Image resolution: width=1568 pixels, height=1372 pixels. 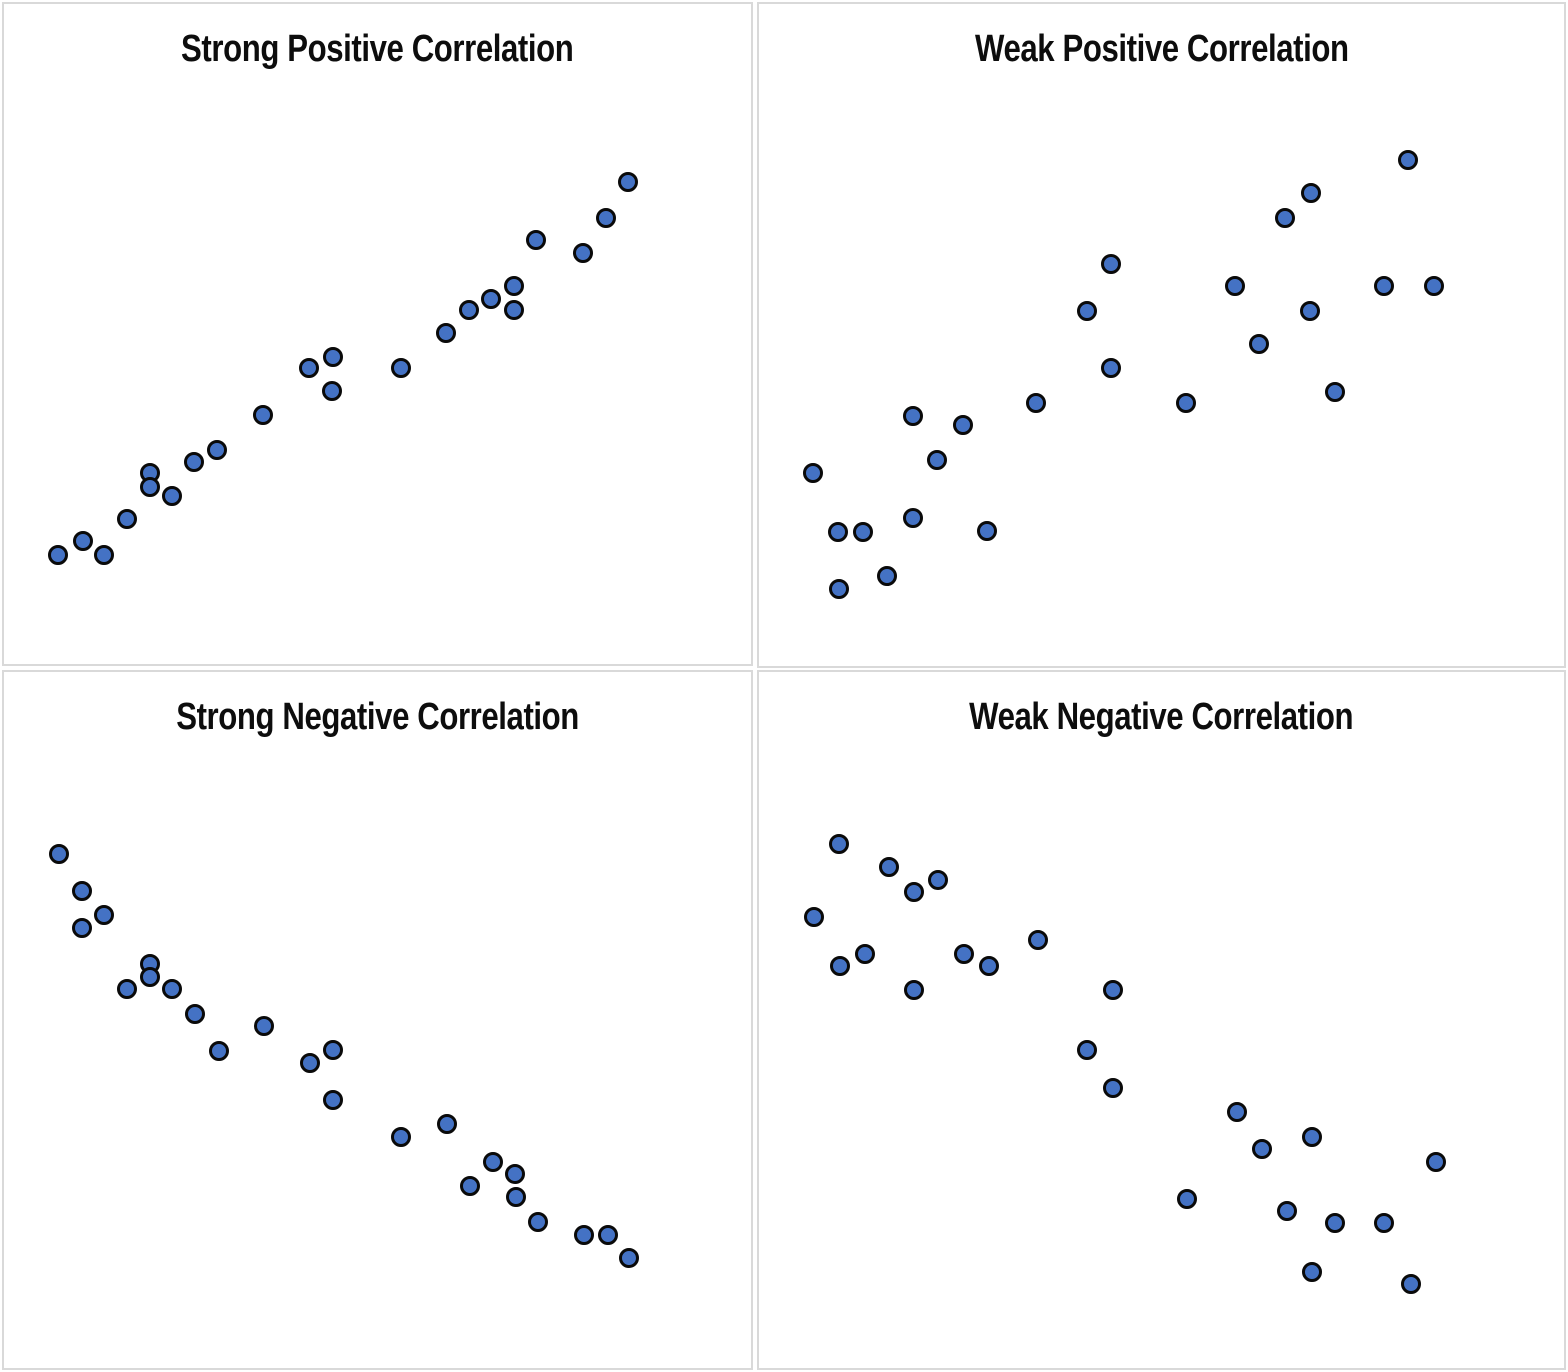 I want to click on panel-title: Strong Positive Correlation, so click(x=377, y=49).